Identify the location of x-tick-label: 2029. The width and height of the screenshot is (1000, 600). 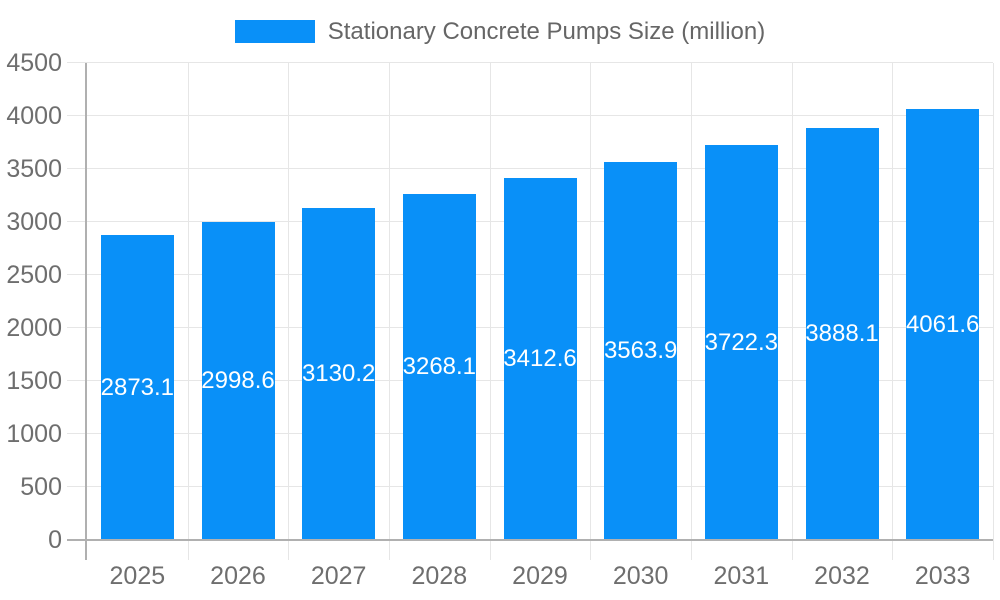
(540, 576).